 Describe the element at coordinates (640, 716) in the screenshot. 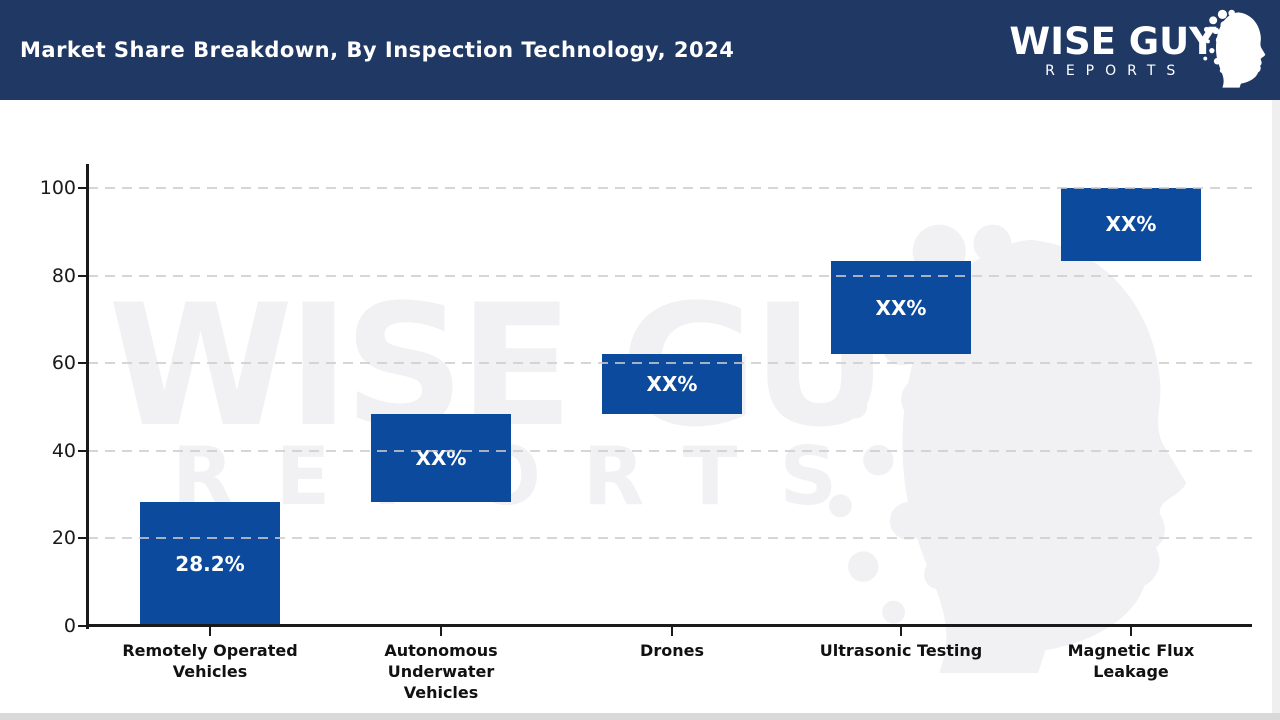

I see `frame-bottom-strip` at that location.